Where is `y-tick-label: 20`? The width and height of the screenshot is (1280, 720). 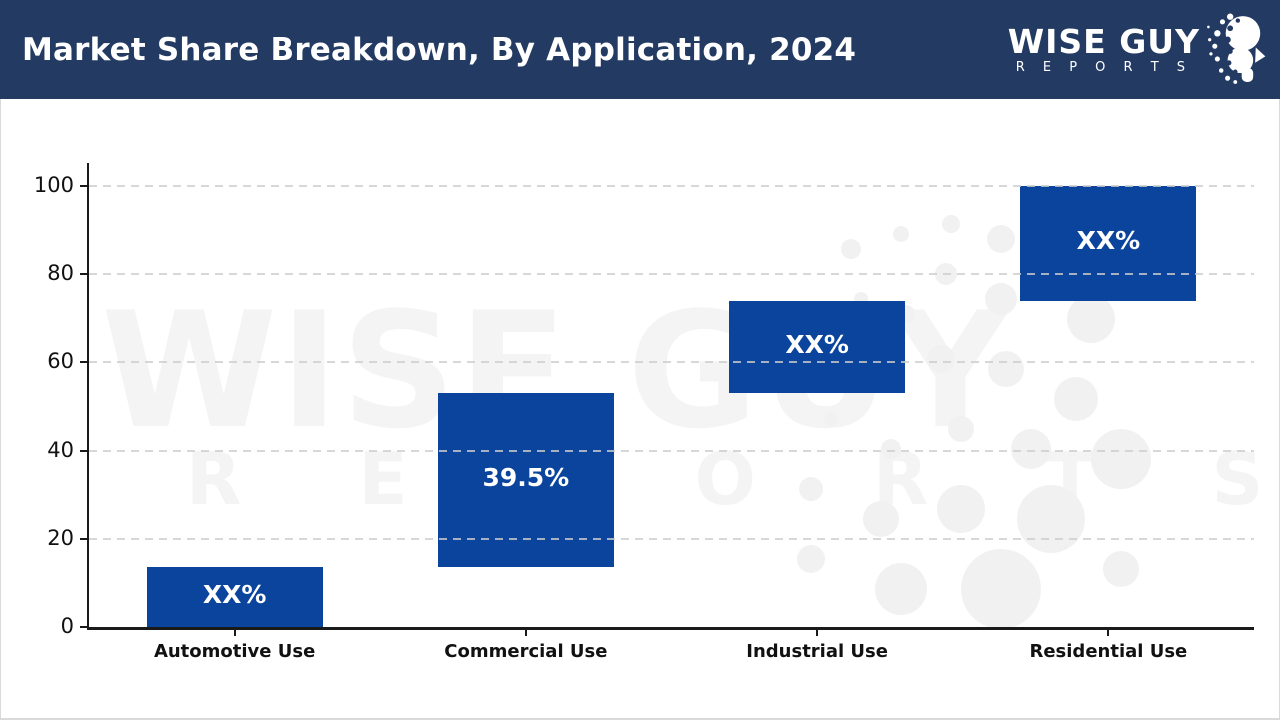
y-tick-label: 20 is located at coordinates (60, 537).